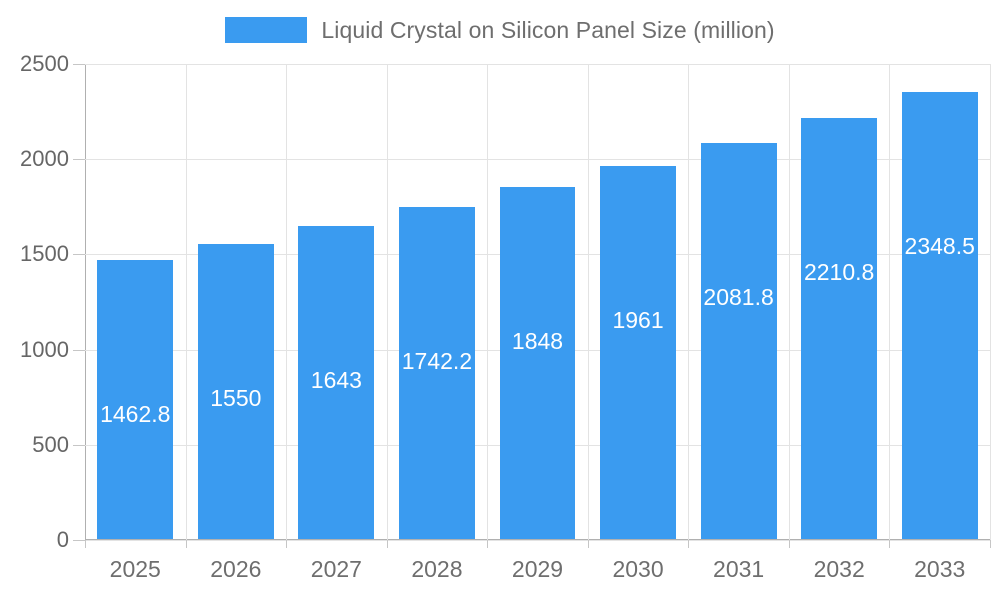 This screenshot has width=1000, height=600. I want to click on bar-2028, so click(436, 373).